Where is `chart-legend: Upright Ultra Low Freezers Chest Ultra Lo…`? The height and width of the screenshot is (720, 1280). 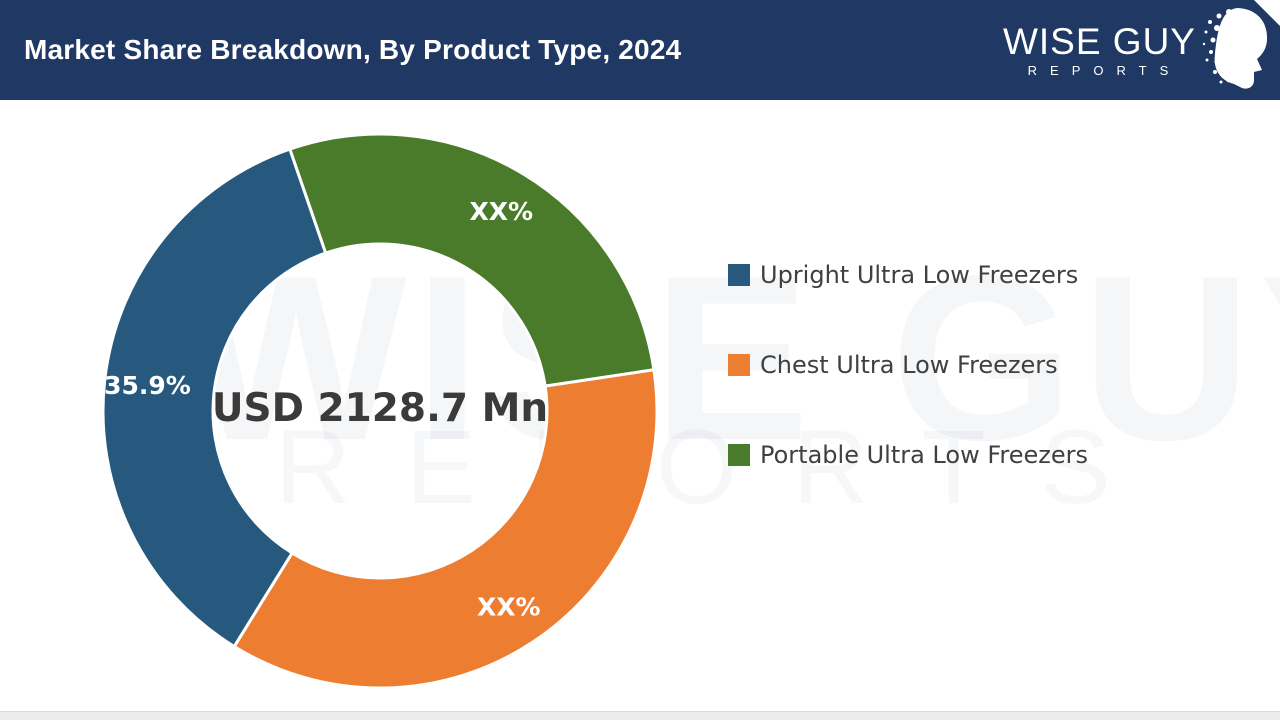
chart-legend: Upright Ultra Low Freezers Chest Ultra Lo… is located at coordinates (908, 395).